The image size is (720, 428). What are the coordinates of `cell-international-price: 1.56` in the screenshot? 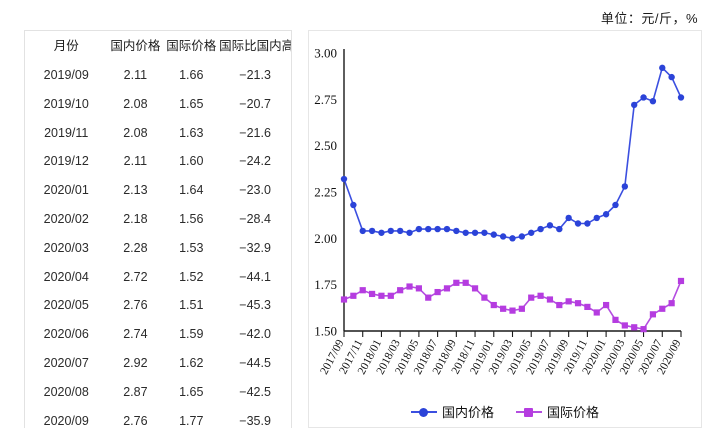 It's located at (191, 218).